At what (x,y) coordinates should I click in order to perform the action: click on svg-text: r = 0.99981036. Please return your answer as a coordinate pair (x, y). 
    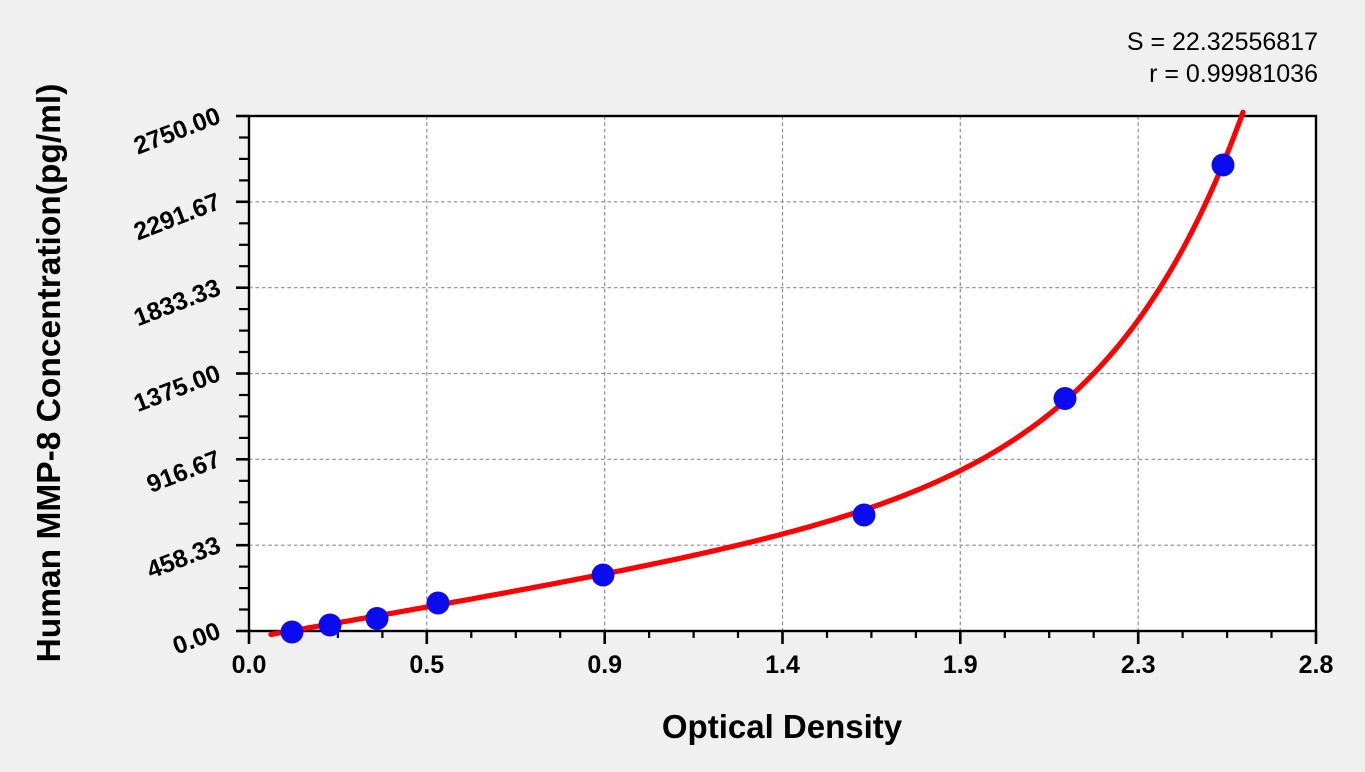
    Looking at the image, I should click on (1233, 74).